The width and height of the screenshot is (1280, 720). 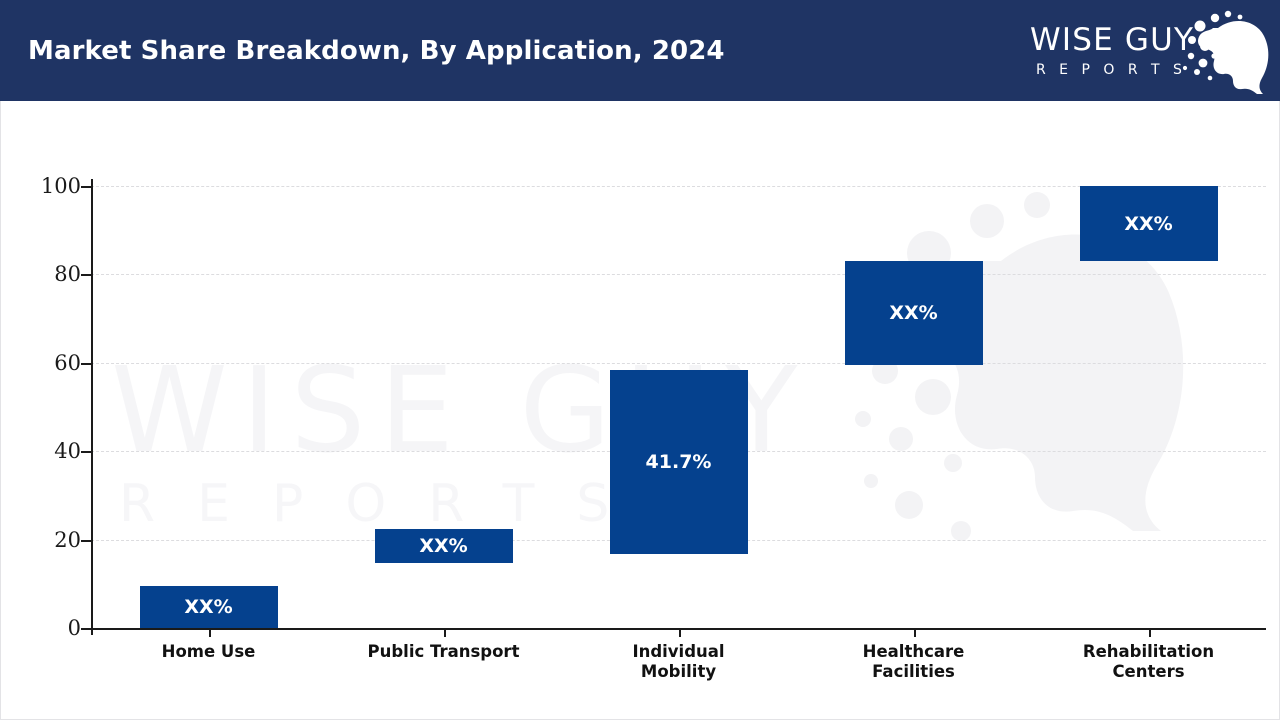 I want to click on logo-wordmark-primary: WISE GUY, so click(x=1112, y=40).